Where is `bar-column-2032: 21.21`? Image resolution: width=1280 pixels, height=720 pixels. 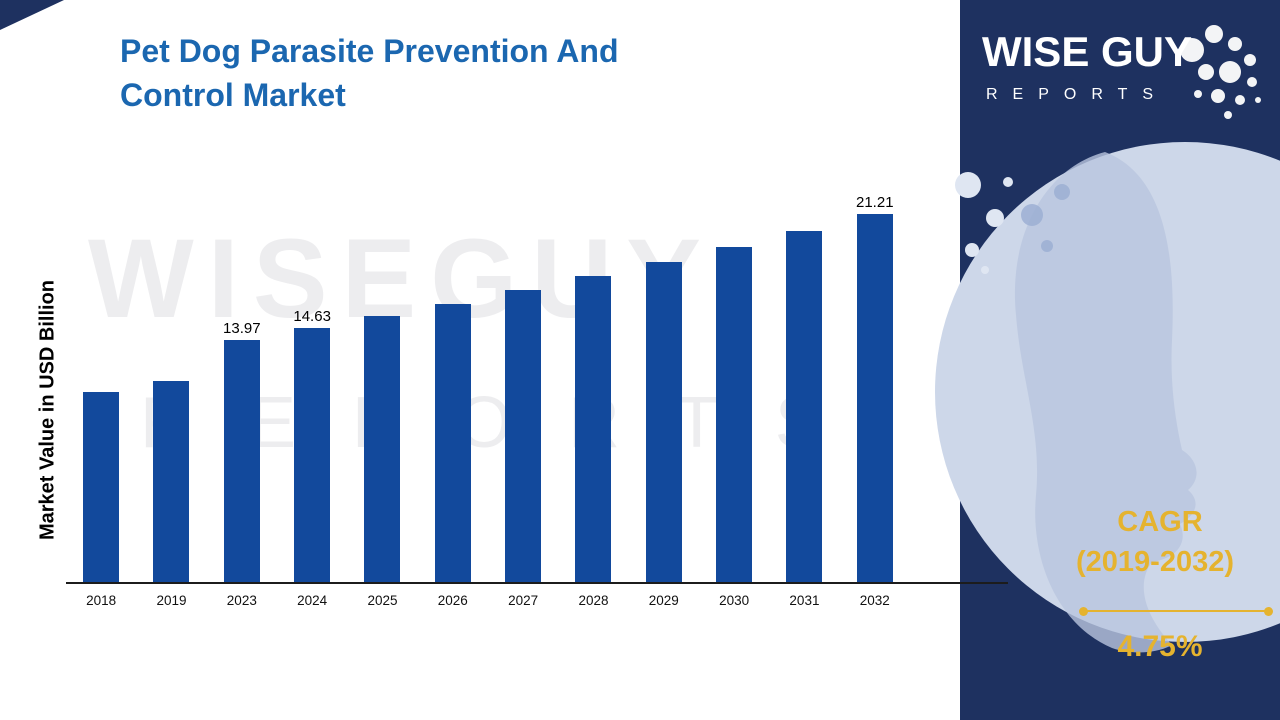
bar-column-2032: 21.21 is located at coordinates (875, 363).